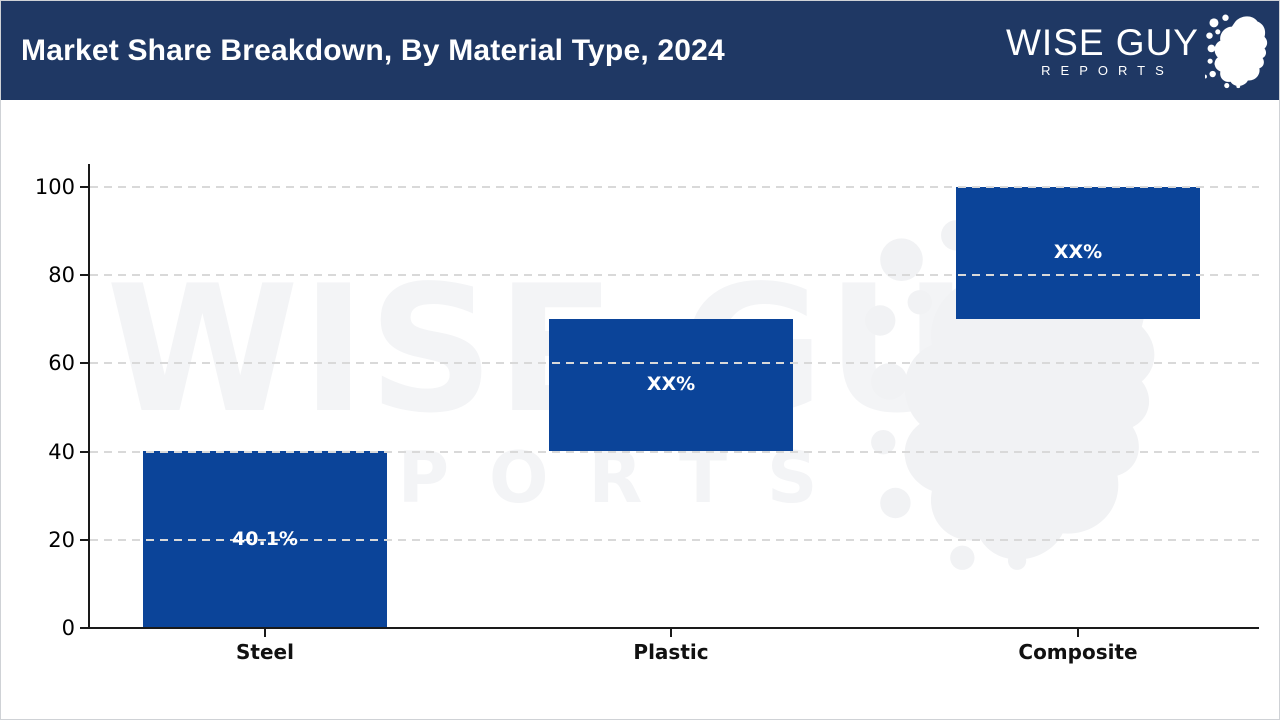 This screenshot has height=720, width=1280. Describe the element at coordinates (265, 633) in the screenshot. I see `x-tick-steel` at that location.